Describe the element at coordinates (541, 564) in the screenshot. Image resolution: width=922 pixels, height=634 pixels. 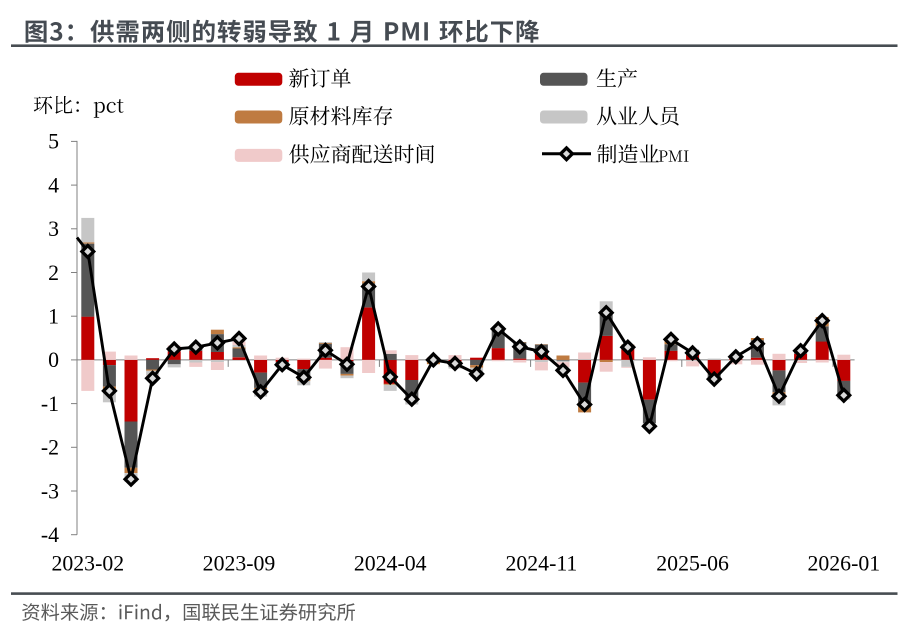
I see `svg-text: 2024-11` at that location.